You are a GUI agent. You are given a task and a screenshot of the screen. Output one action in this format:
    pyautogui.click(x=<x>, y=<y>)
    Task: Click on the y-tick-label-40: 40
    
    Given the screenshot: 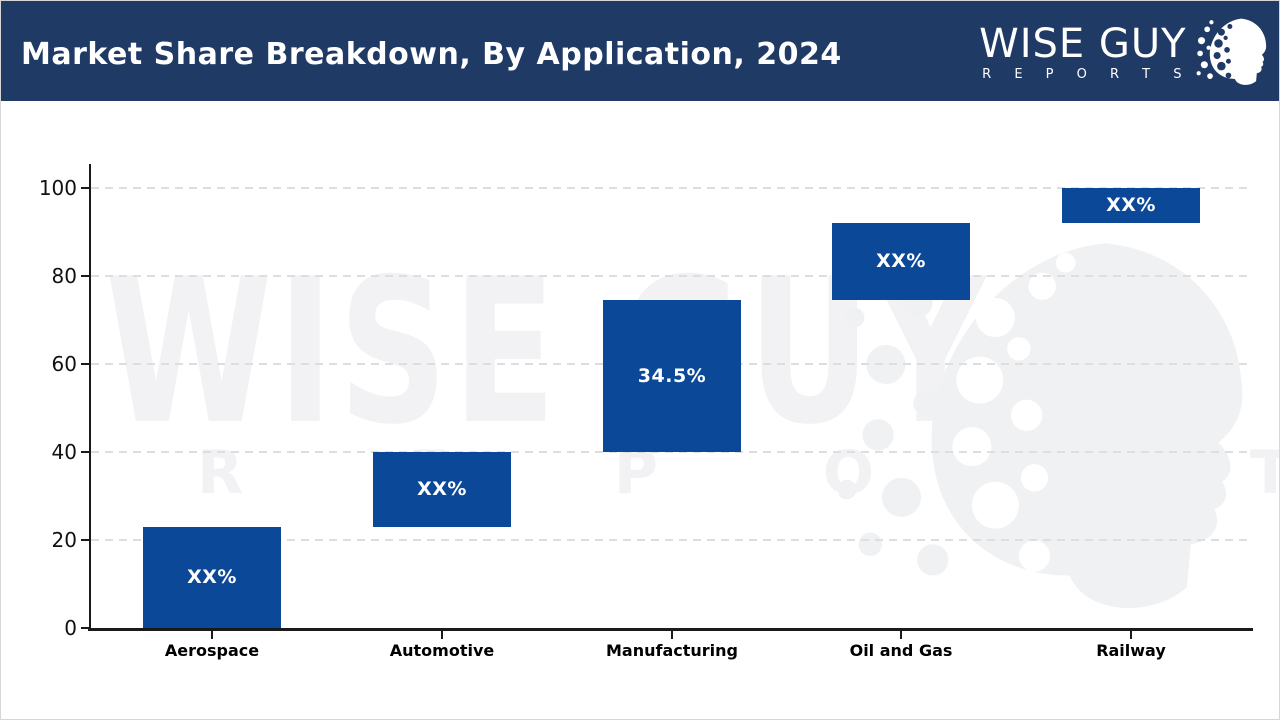 What is the action you would take?
    pyautogui.click(x=64, y=451)
    